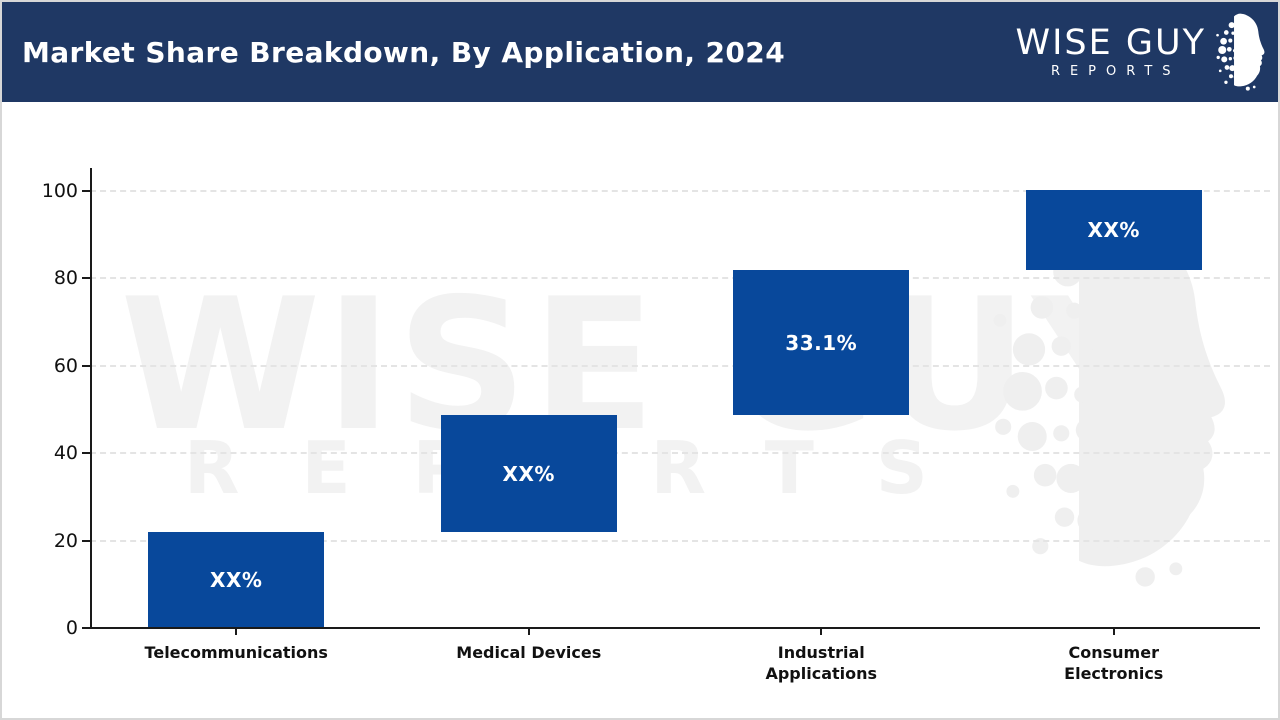  What do you see at coordinates (65, 540) in the screenshot?
I see `y-tick-label: 20` at bounding box center [65, 540].